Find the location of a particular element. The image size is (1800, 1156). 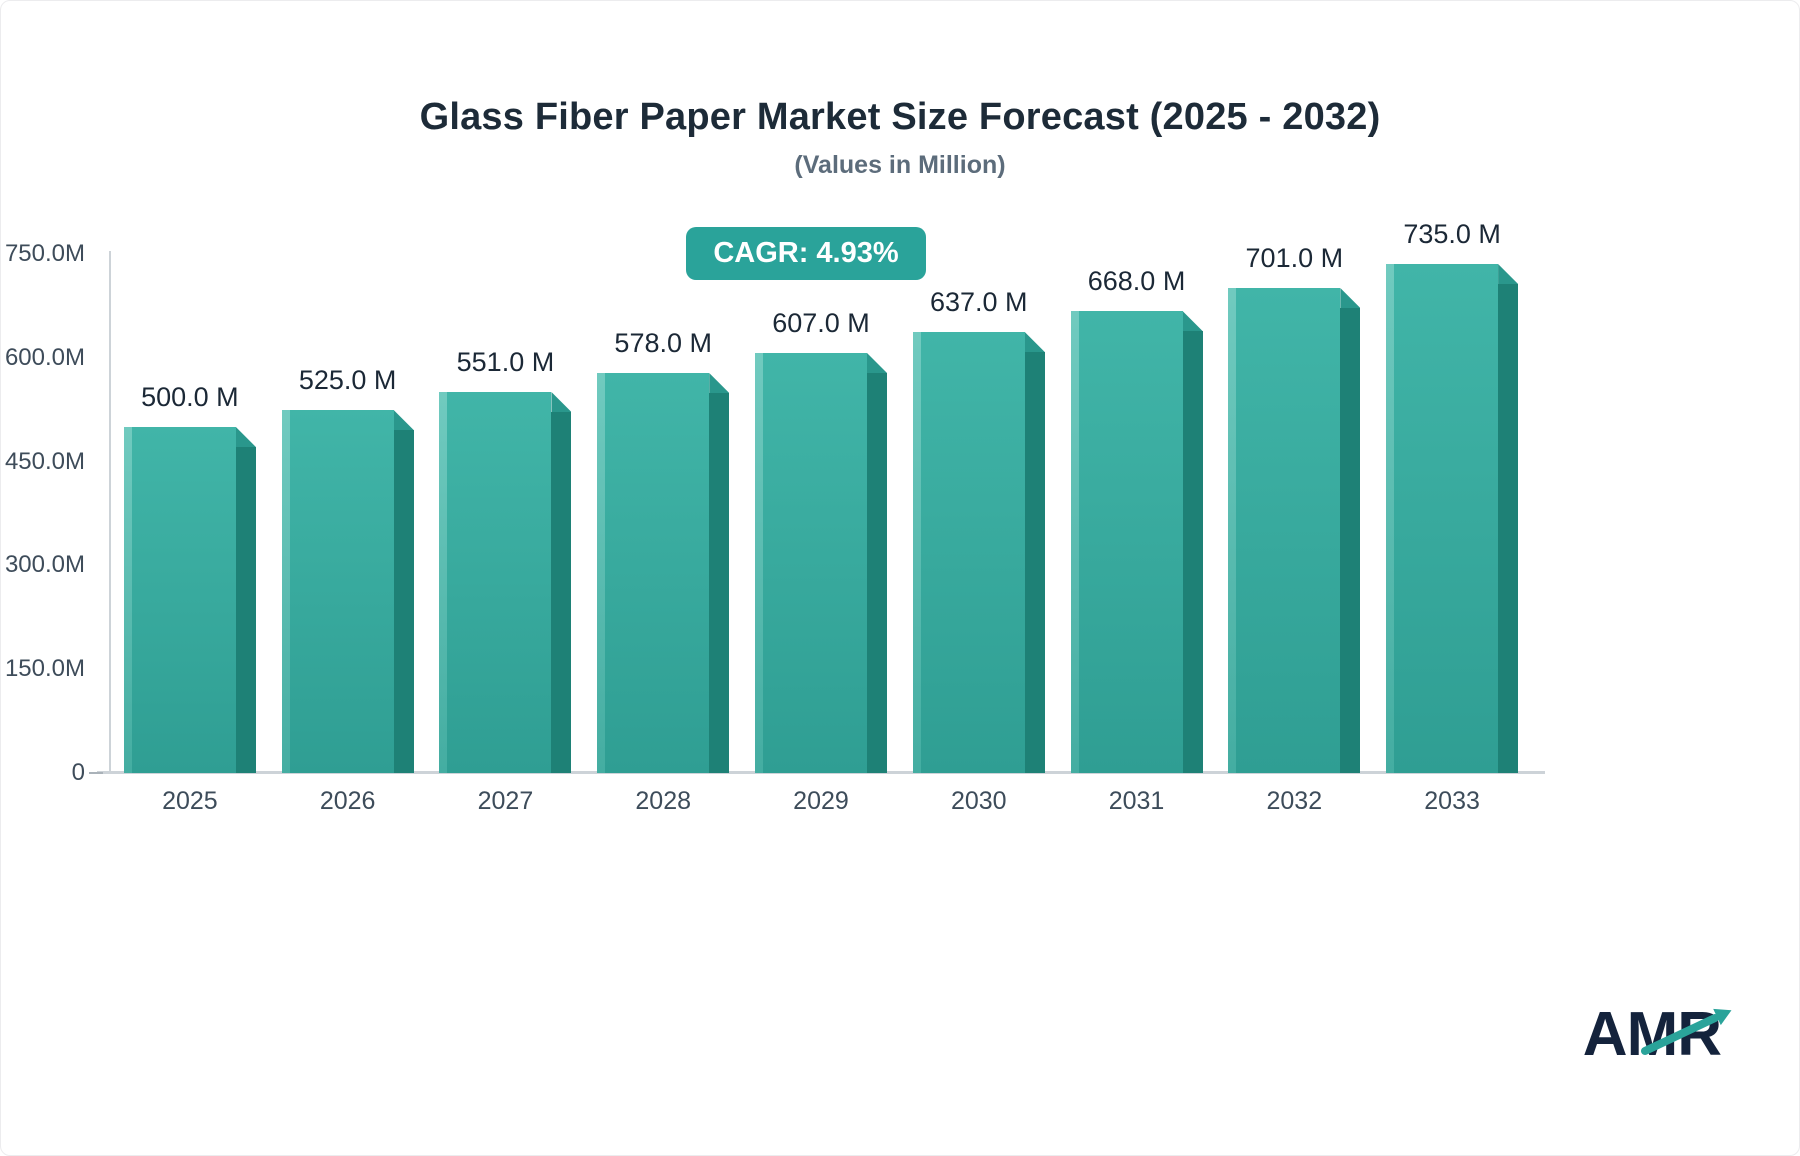

bar-group: 607.0 M is located at coordinates (821, 513).